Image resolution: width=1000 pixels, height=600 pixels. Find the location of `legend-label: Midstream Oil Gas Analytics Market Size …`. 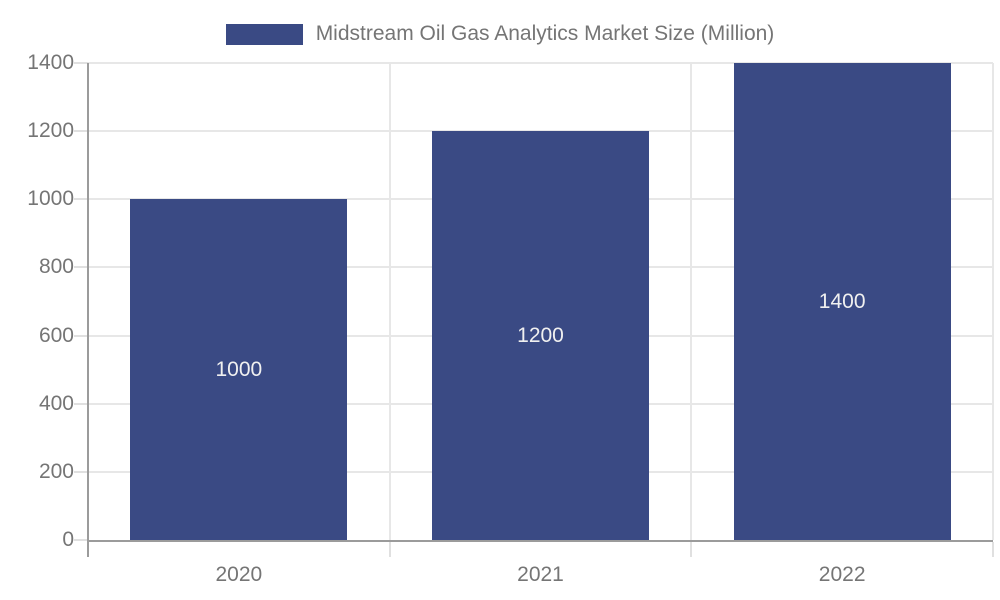

legend-label: Midstream Oil Gas Analytics Market Size … is located at coordinates (545, 33).